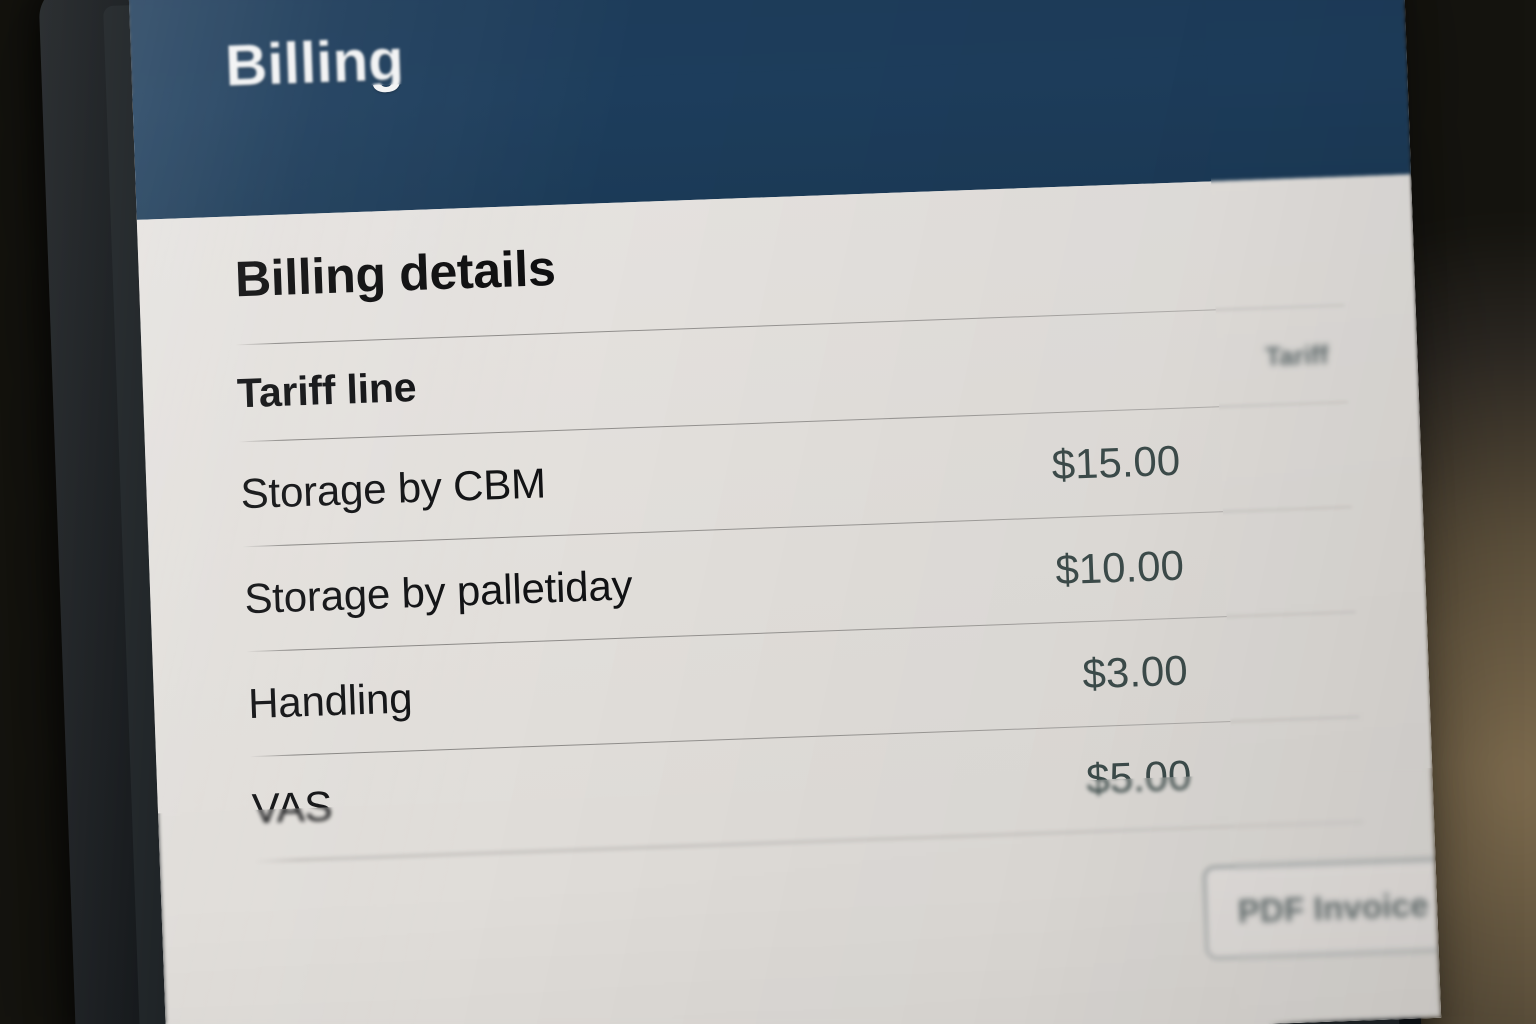 This screenshot has width=1536, height=1024. Describe the element at coordinates (1296, 355) in the screenshot. I see `column-header-secondary: Tariff` at that location.